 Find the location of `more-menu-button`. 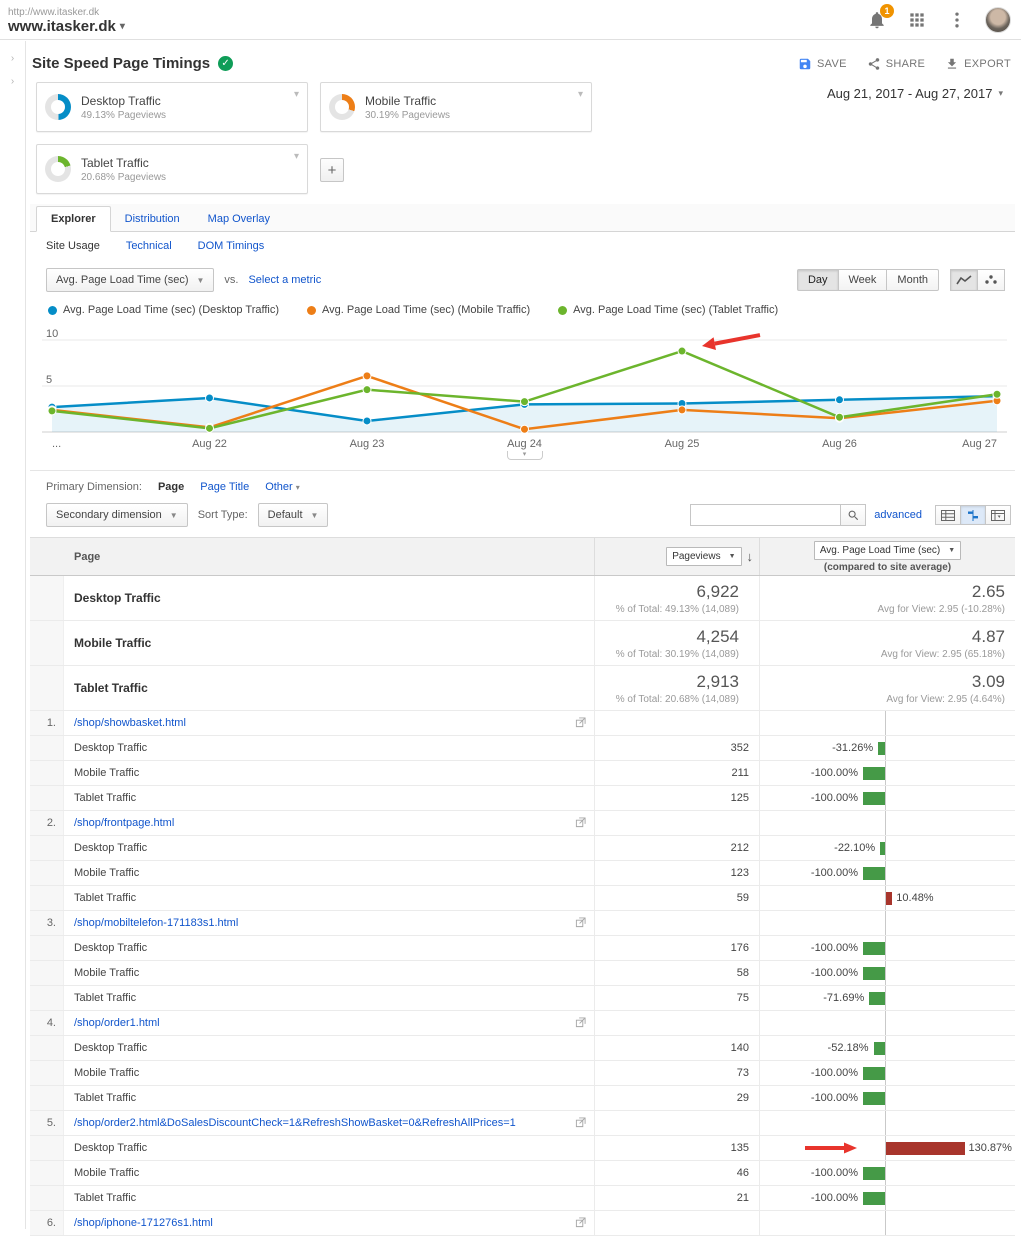

more-menu-button is located at coordinates (957, 20).